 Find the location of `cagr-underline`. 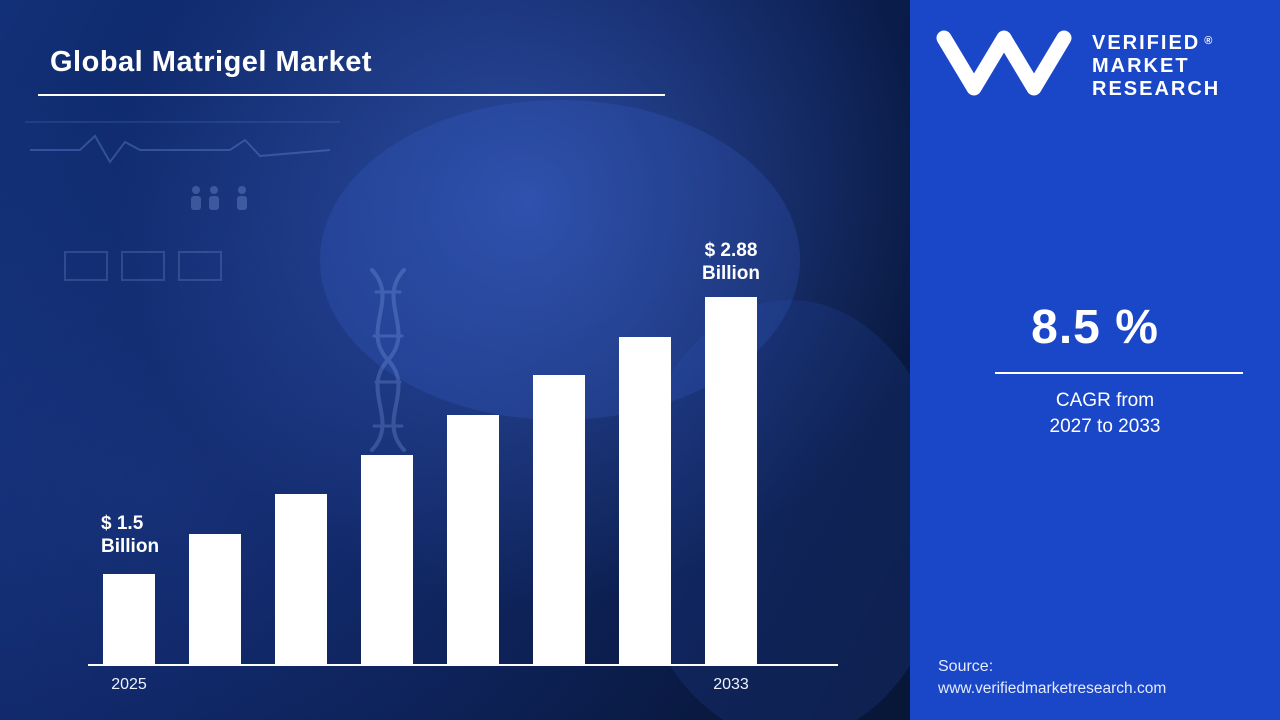

cagr-underline is located at coordinates (1119, 373).